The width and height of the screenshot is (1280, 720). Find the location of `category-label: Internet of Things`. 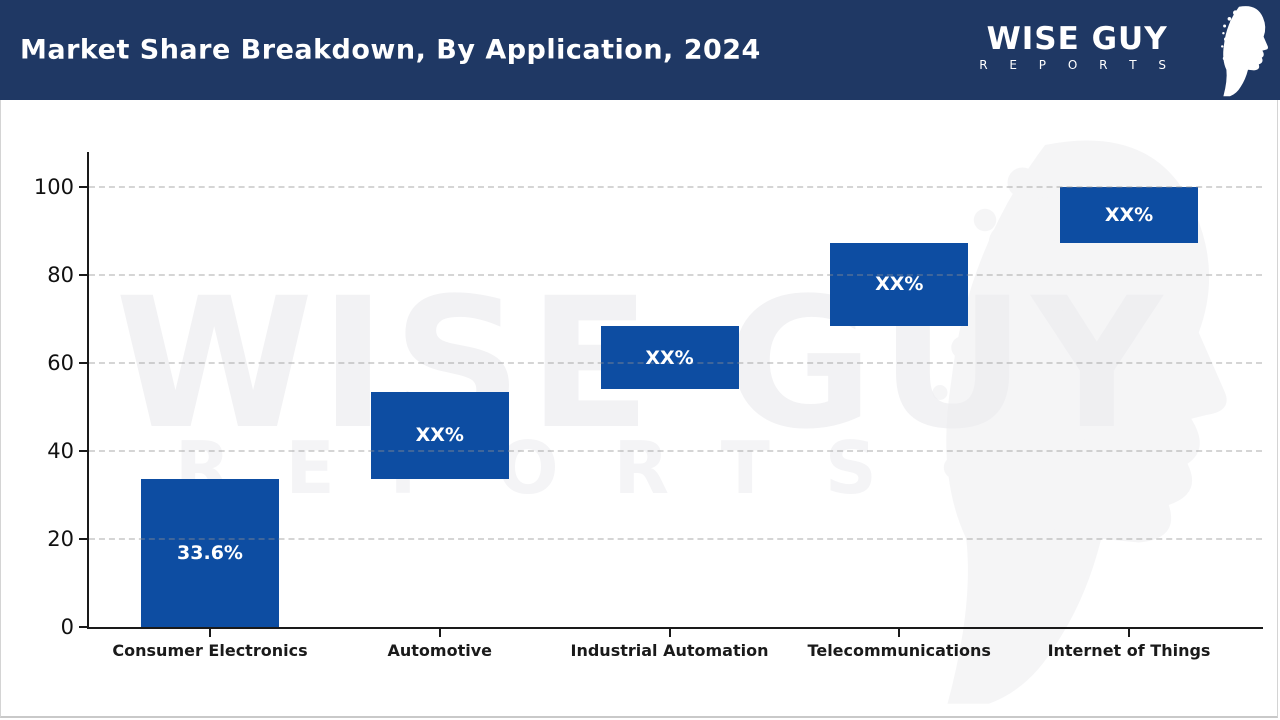

category-label: Internet of Things is located at coordinates (1129, 650).